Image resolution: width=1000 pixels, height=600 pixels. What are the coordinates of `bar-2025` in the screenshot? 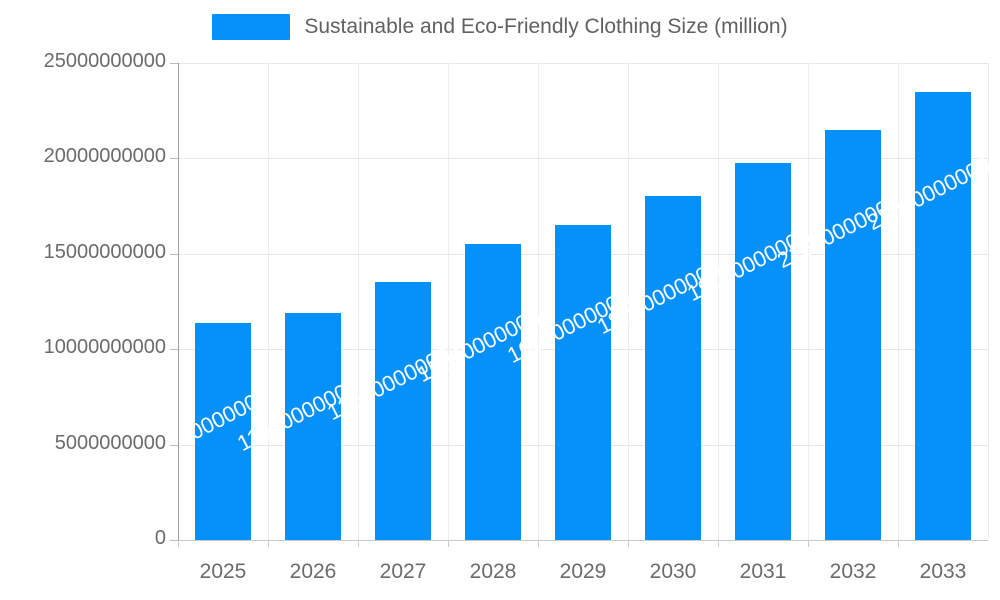 It's located at (223, 431).